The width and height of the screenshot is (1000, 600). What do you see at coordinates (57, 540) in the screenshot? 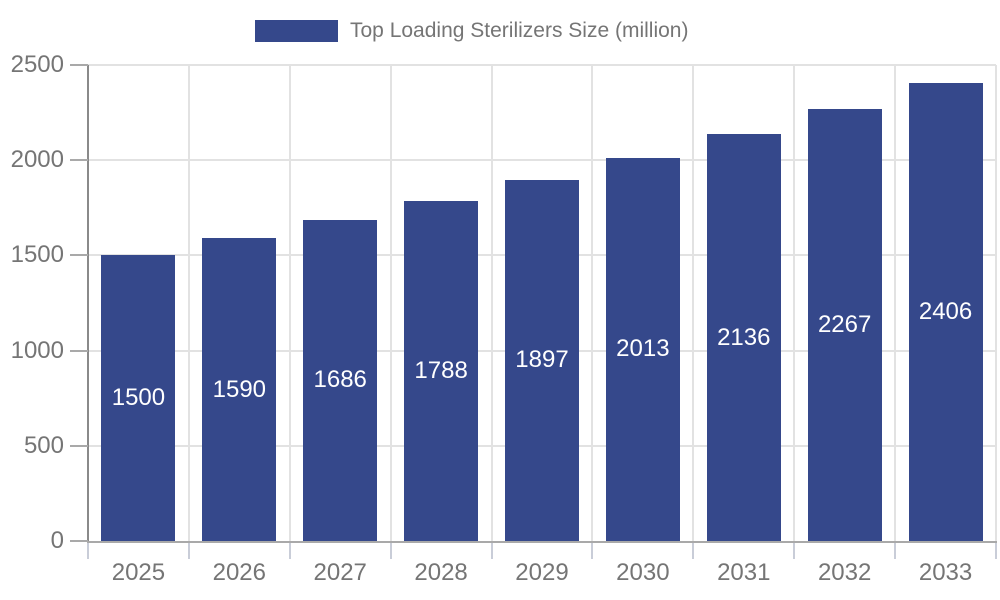
I see `y-tick-label: 0` at bounding box center [57, 540].